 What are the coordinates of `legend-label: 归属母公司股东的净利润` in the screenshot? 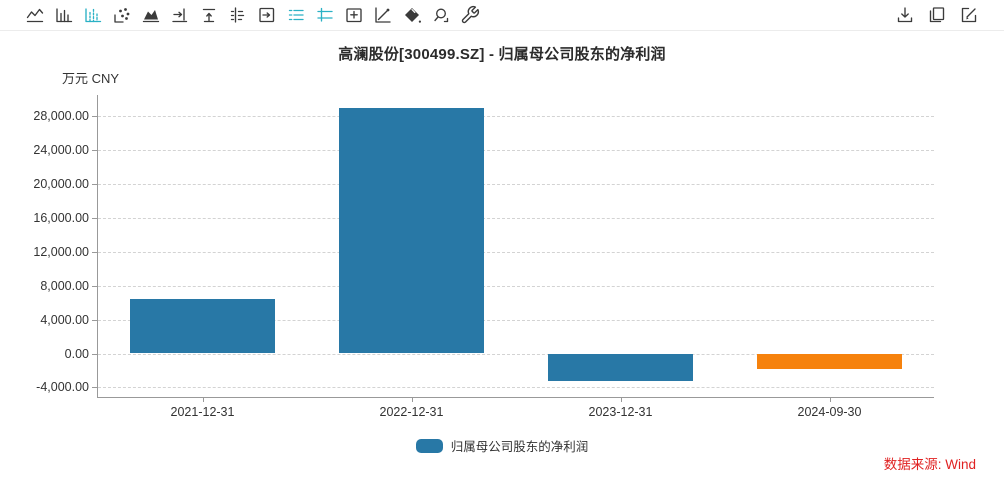 It's located at (519, 447).